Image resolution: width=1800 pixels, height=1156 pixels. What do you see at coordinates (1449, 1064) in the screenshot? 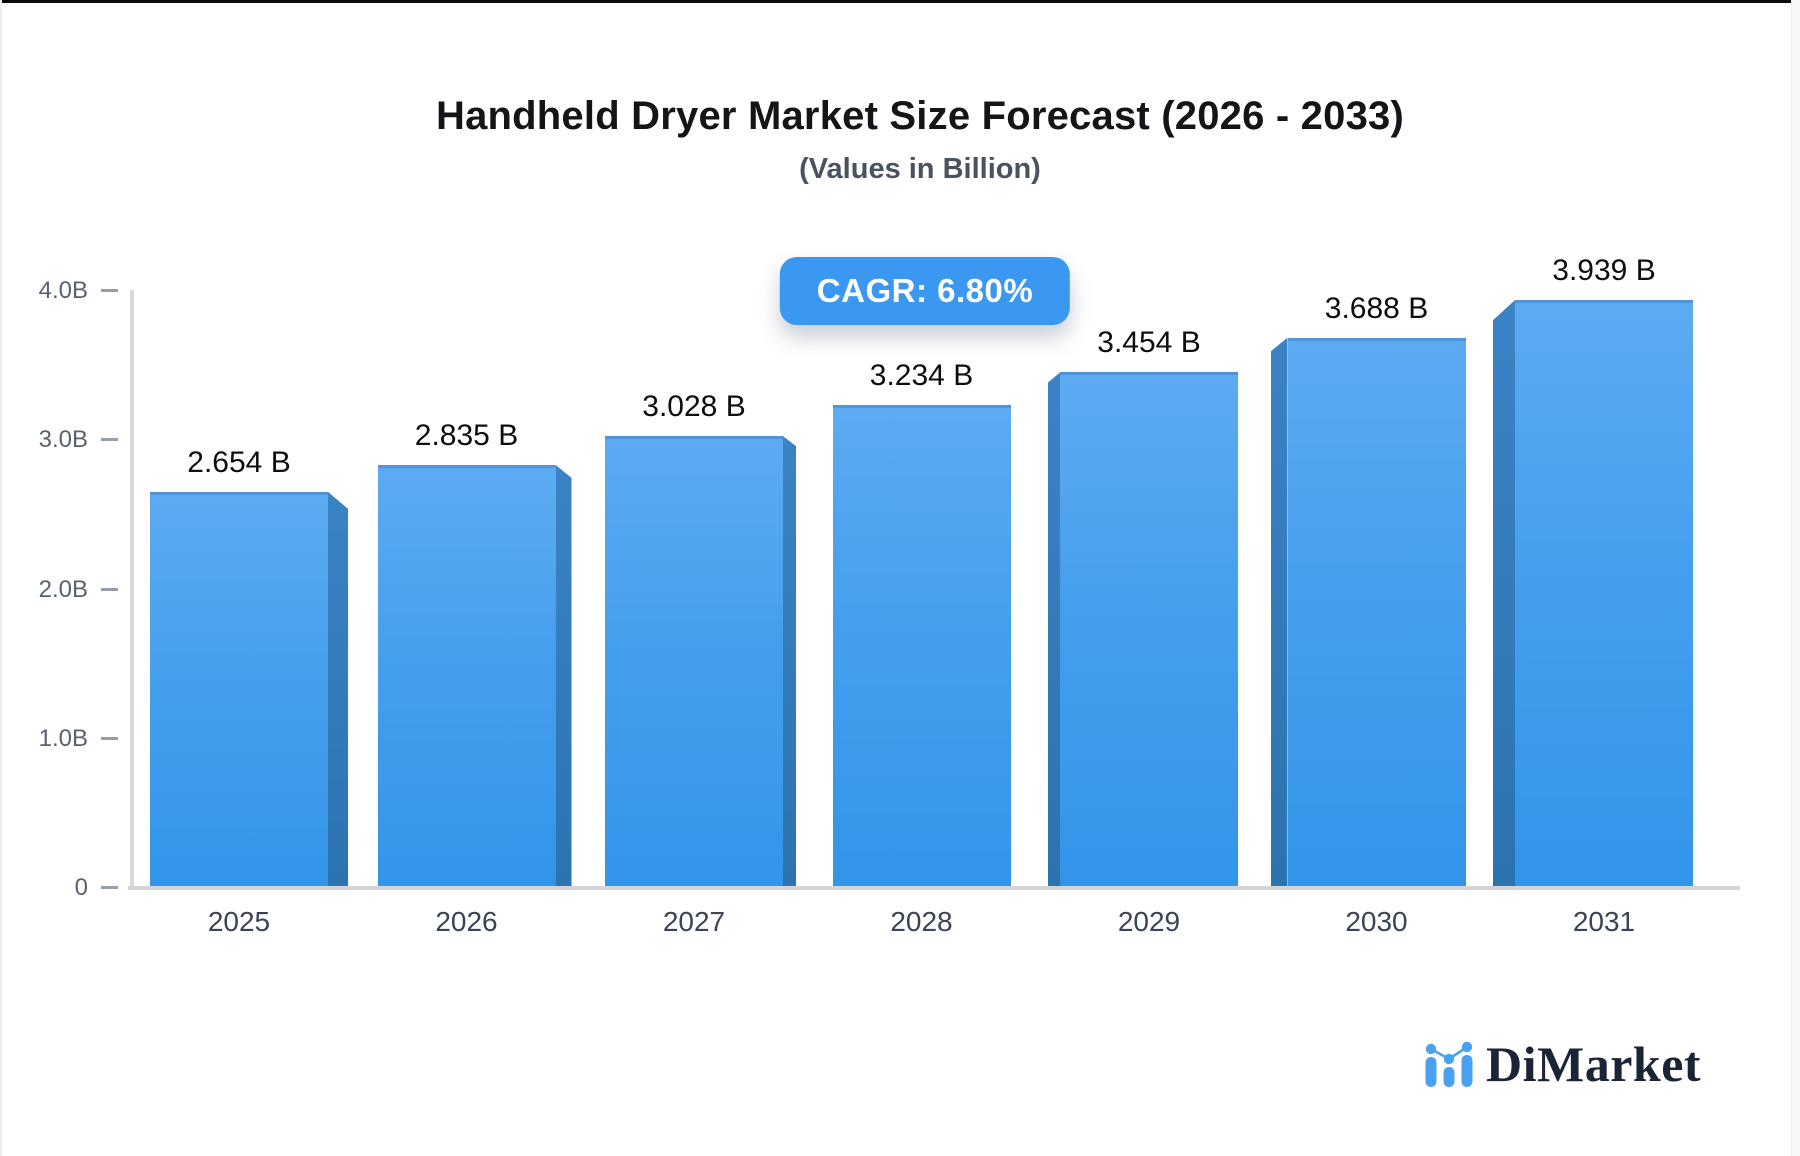
I see `mini-bar-line-chart-icon` at bounding box center [1449, 1064].